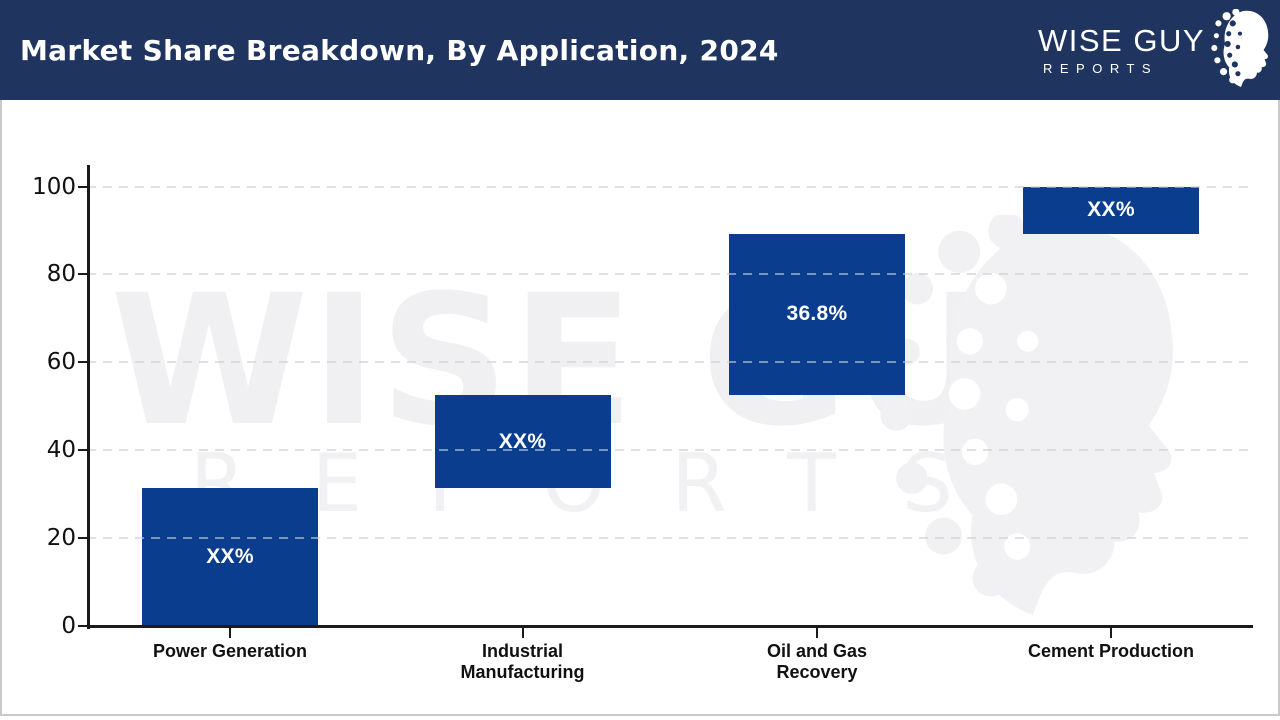  Describe the element at coordinates (670, 626) in the screenshot. I see `x-axis` at that location.